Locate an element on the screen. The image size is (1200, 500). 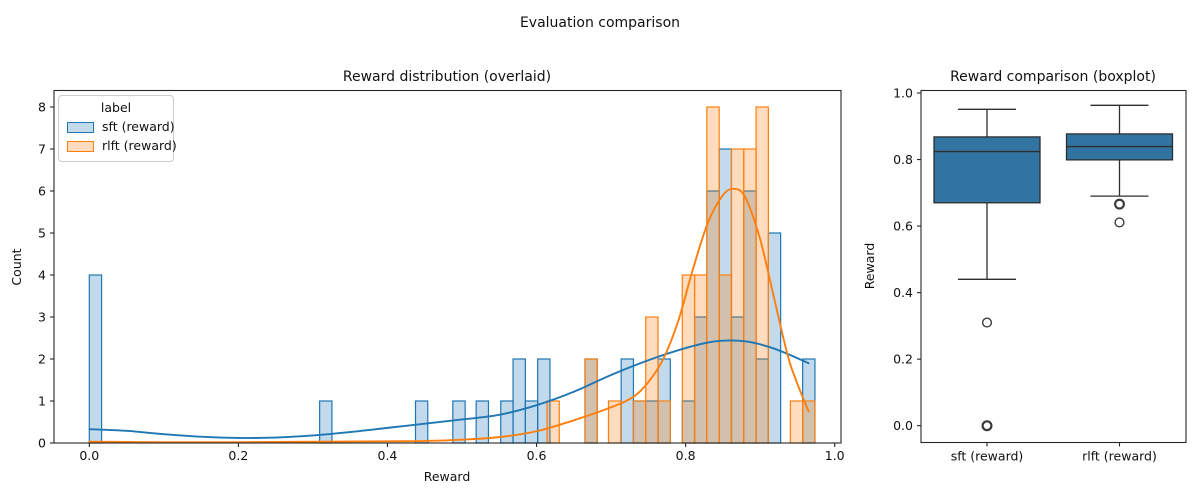
y-tick-label: 6 is located at coordinates (42, 190).